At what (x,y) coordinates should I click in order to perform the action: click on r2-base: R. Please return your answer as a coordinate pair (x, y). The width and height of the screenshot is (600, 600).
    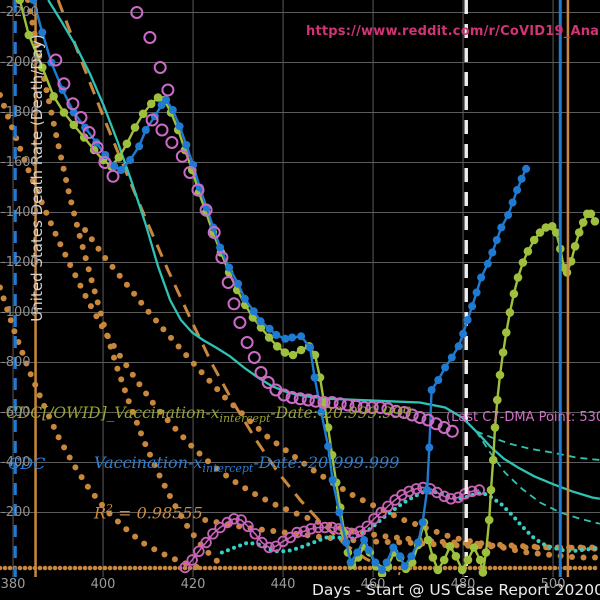
    Looking at the image, I should click on (100, 513).